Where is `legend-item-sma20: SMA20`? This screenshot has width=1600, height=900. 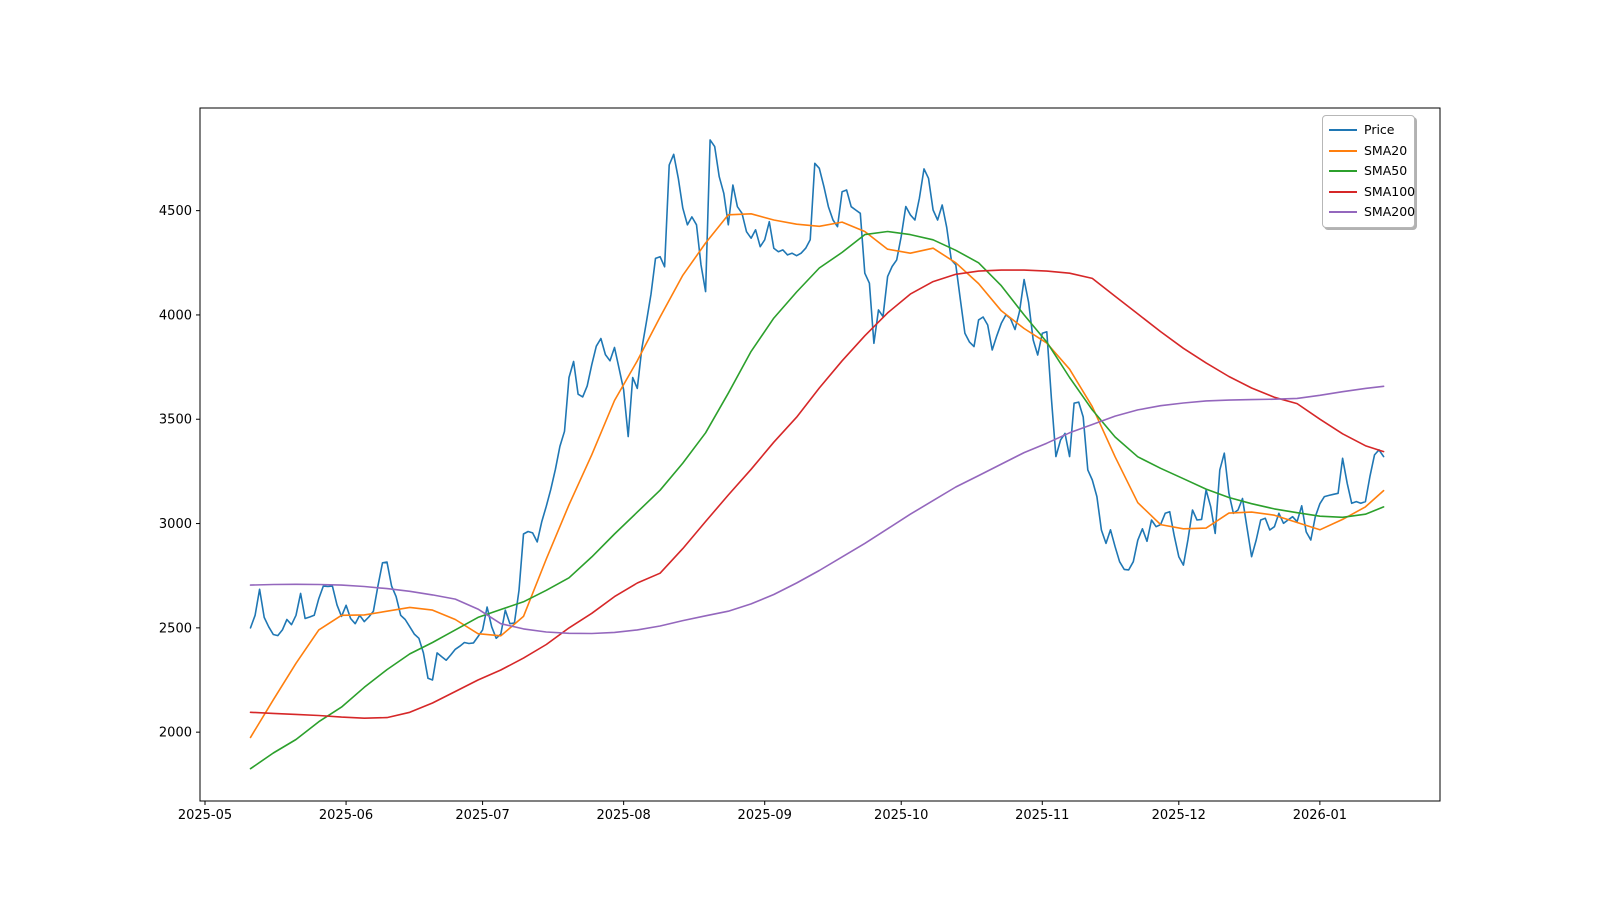
legend-item-sma20: SMA20 is located at coordinates (1368, 151).